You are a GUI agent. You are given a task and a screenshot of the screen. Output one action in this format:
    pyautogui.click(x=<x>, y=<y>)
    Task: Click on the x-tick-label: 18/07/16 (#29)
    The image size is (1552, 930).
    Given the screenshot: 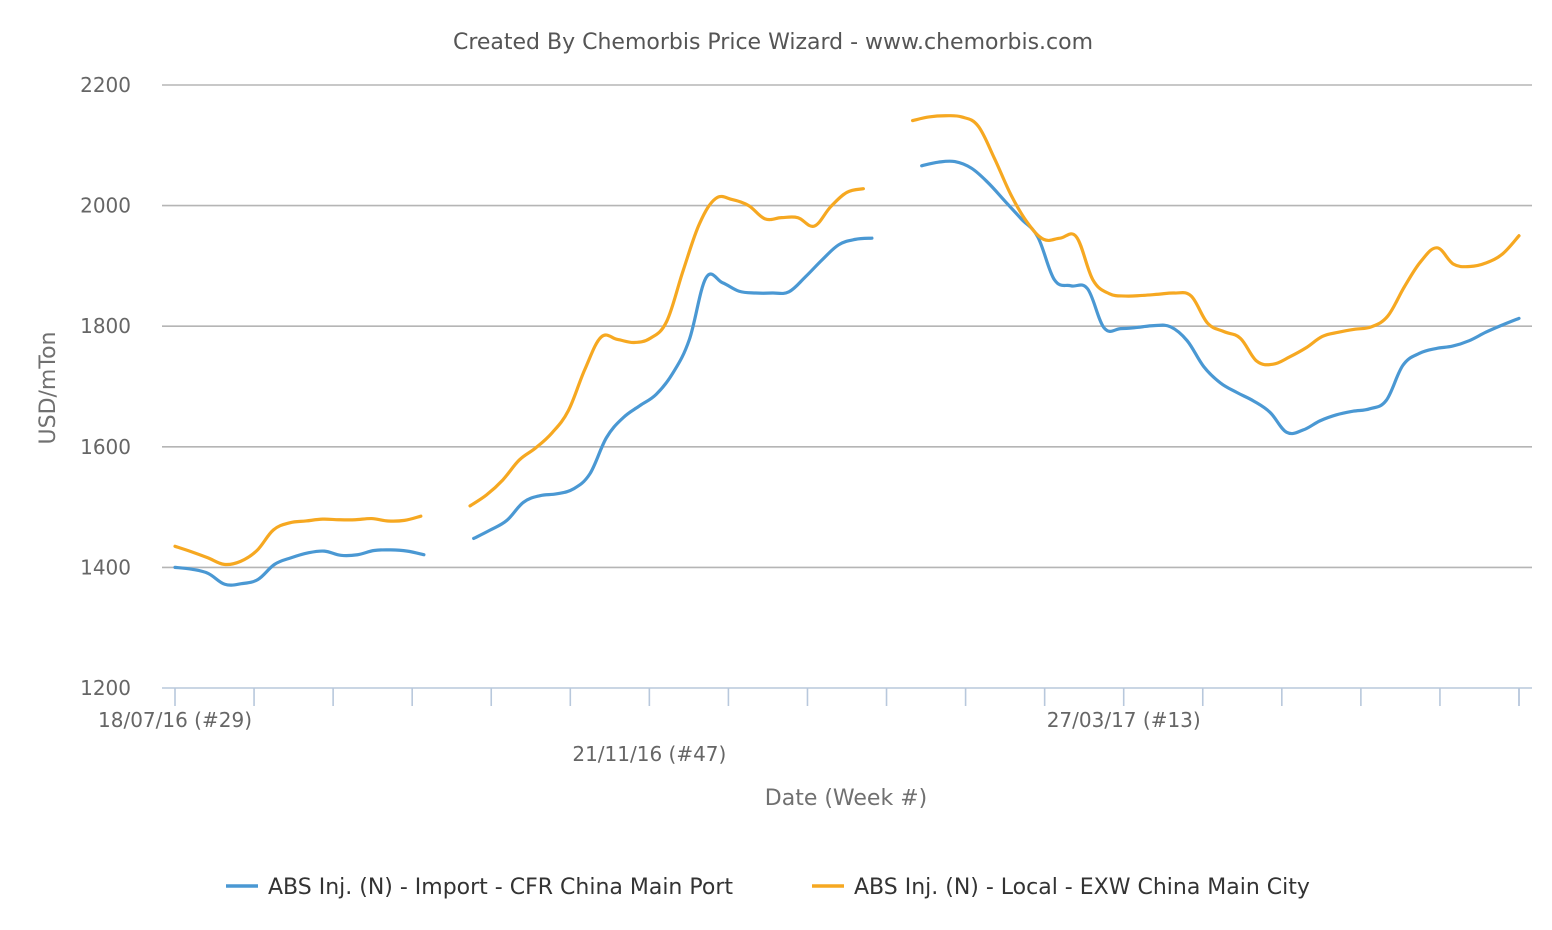 What is the action you would take?
    pyautogui.click(x=175, y=720)
    